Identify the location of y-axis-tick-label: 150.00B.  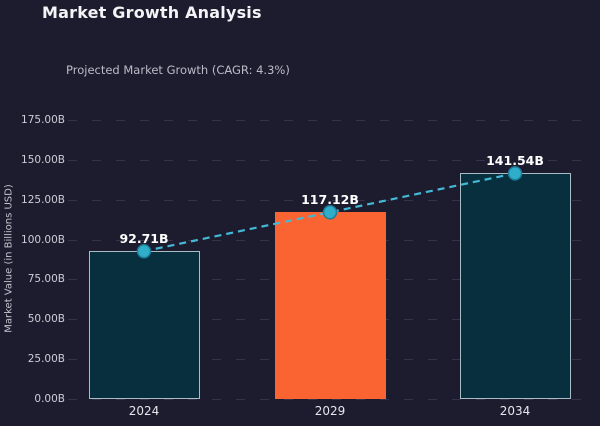
(43, 159).